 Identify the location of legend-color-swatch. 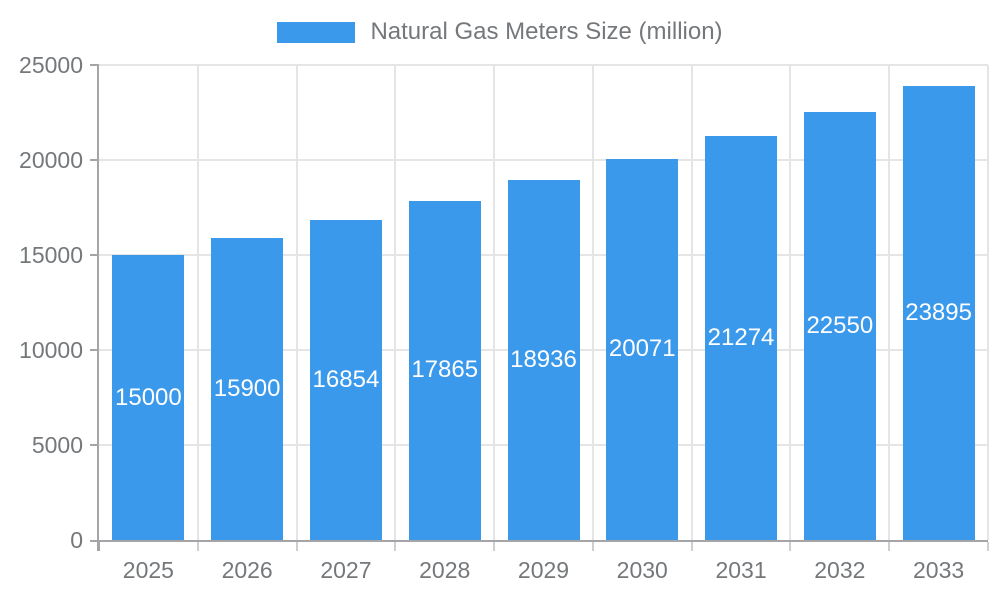
(316, 32).